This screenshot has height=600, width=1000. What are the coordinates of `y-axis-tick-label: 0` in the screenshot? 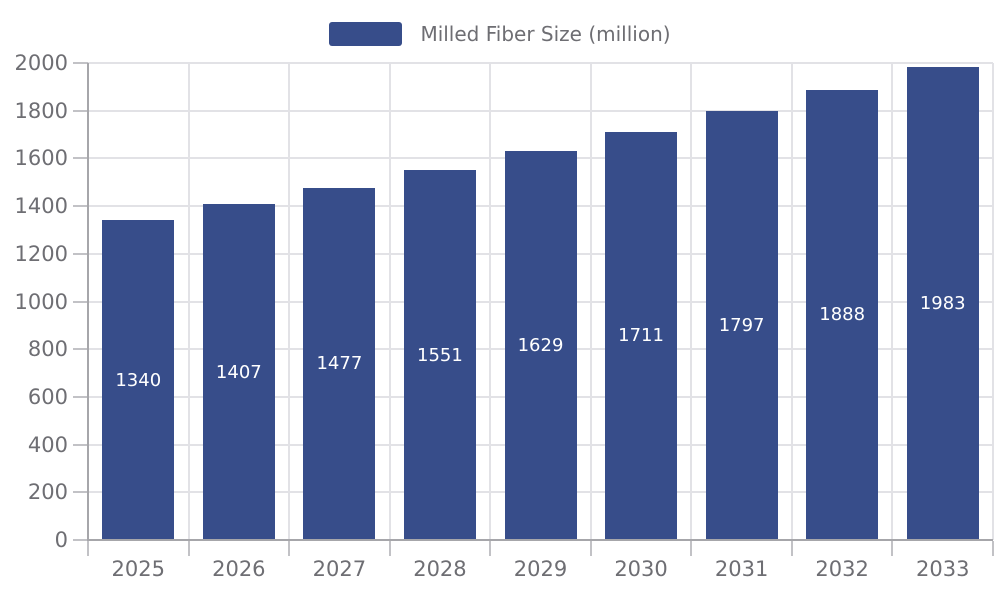 It's located at (61, 540).